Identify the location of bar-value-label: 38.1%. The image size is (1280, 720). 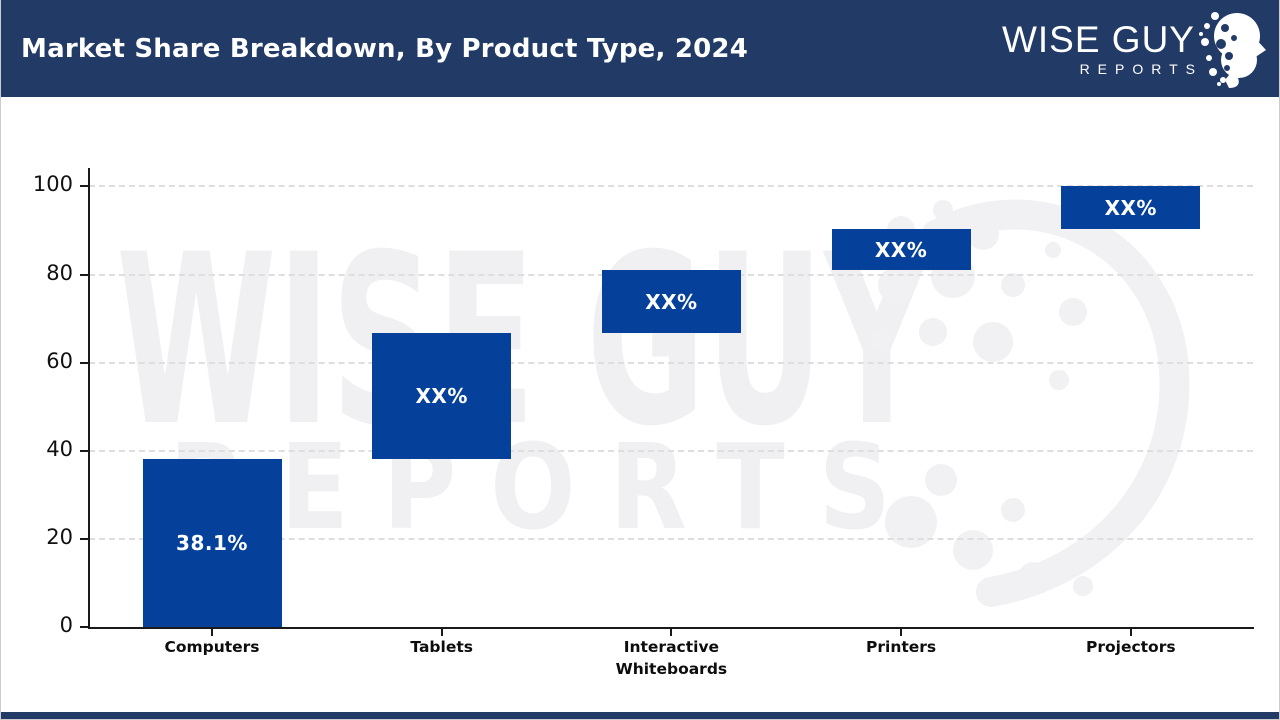
(212, 543).